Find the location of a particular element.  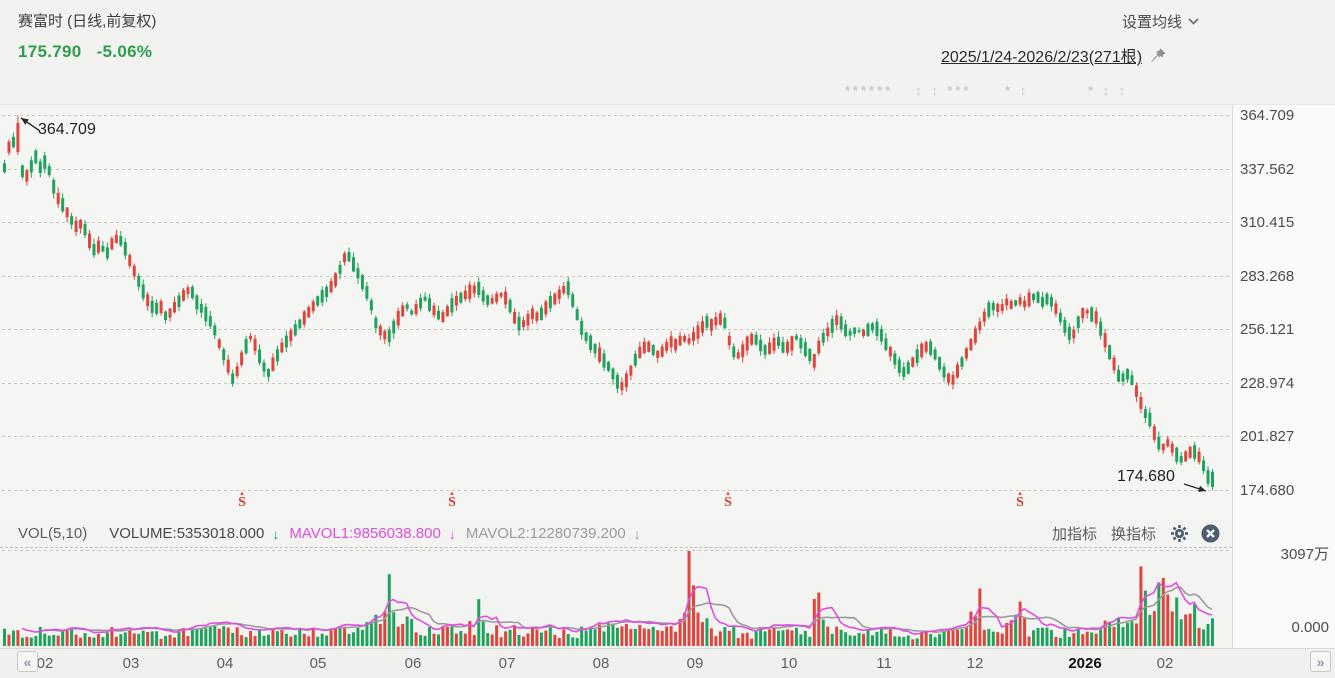

price-axis-strip is located at coordinates (1283, 376).